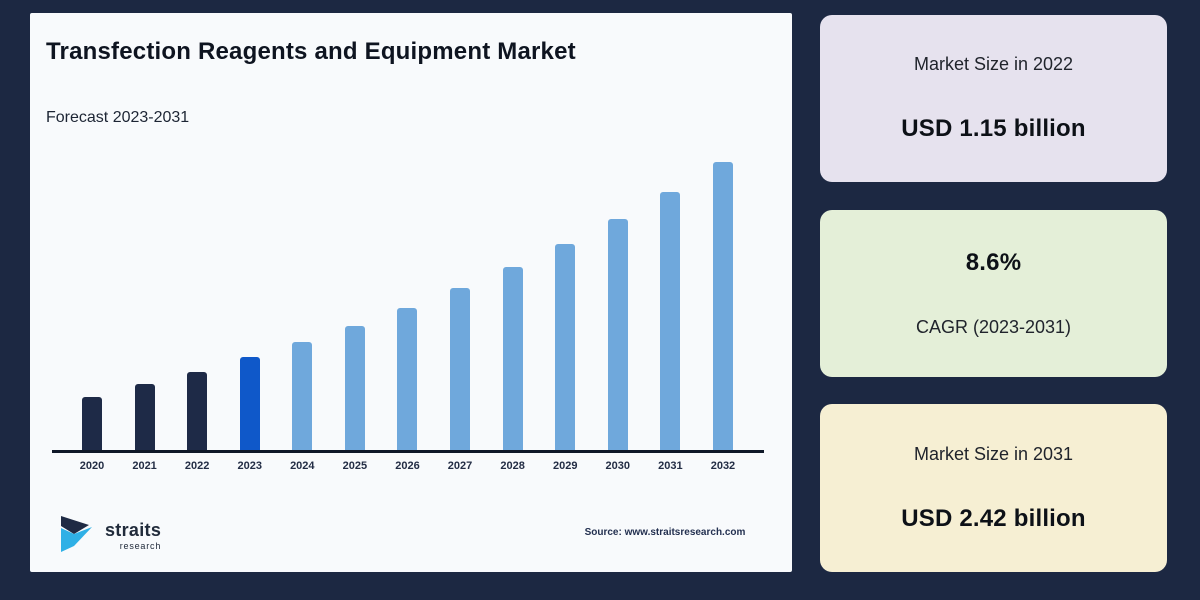  I want to click on stat-label-2022: Market Size in 2022, so click(993, 64).